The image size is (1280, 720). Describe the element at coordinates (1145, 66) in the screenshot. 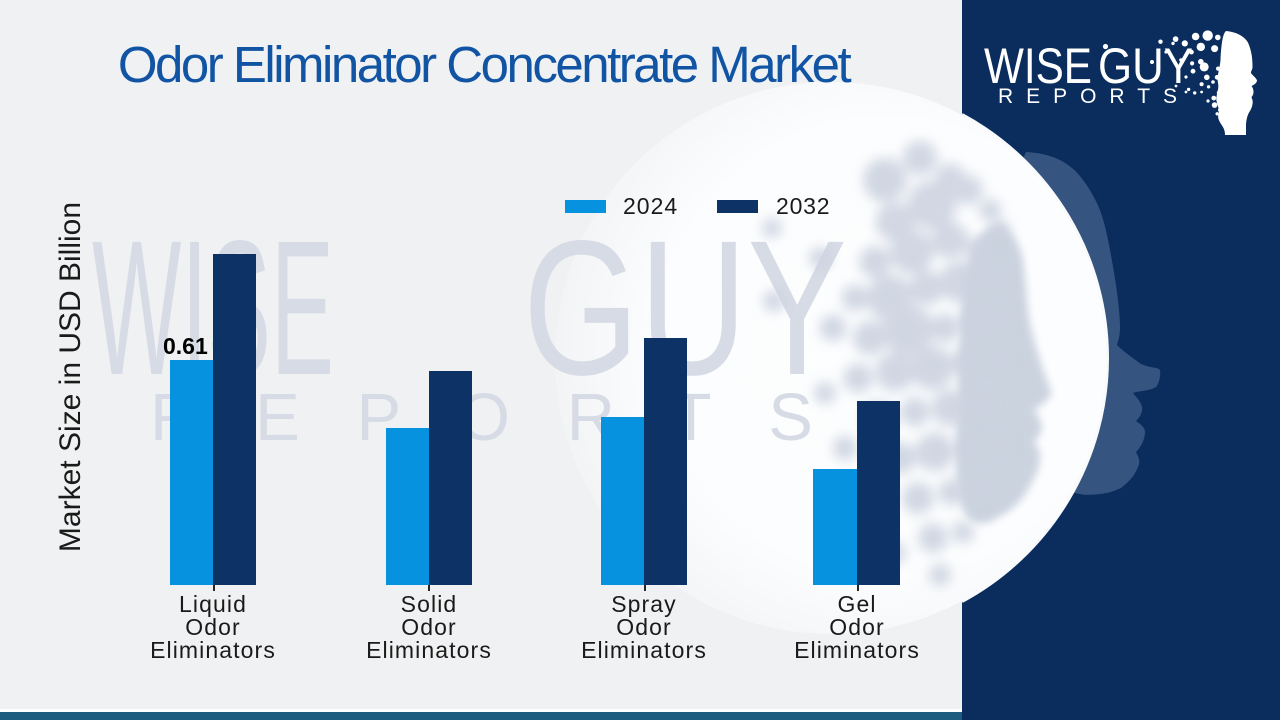

I see `svg-text: GUY` at that location.